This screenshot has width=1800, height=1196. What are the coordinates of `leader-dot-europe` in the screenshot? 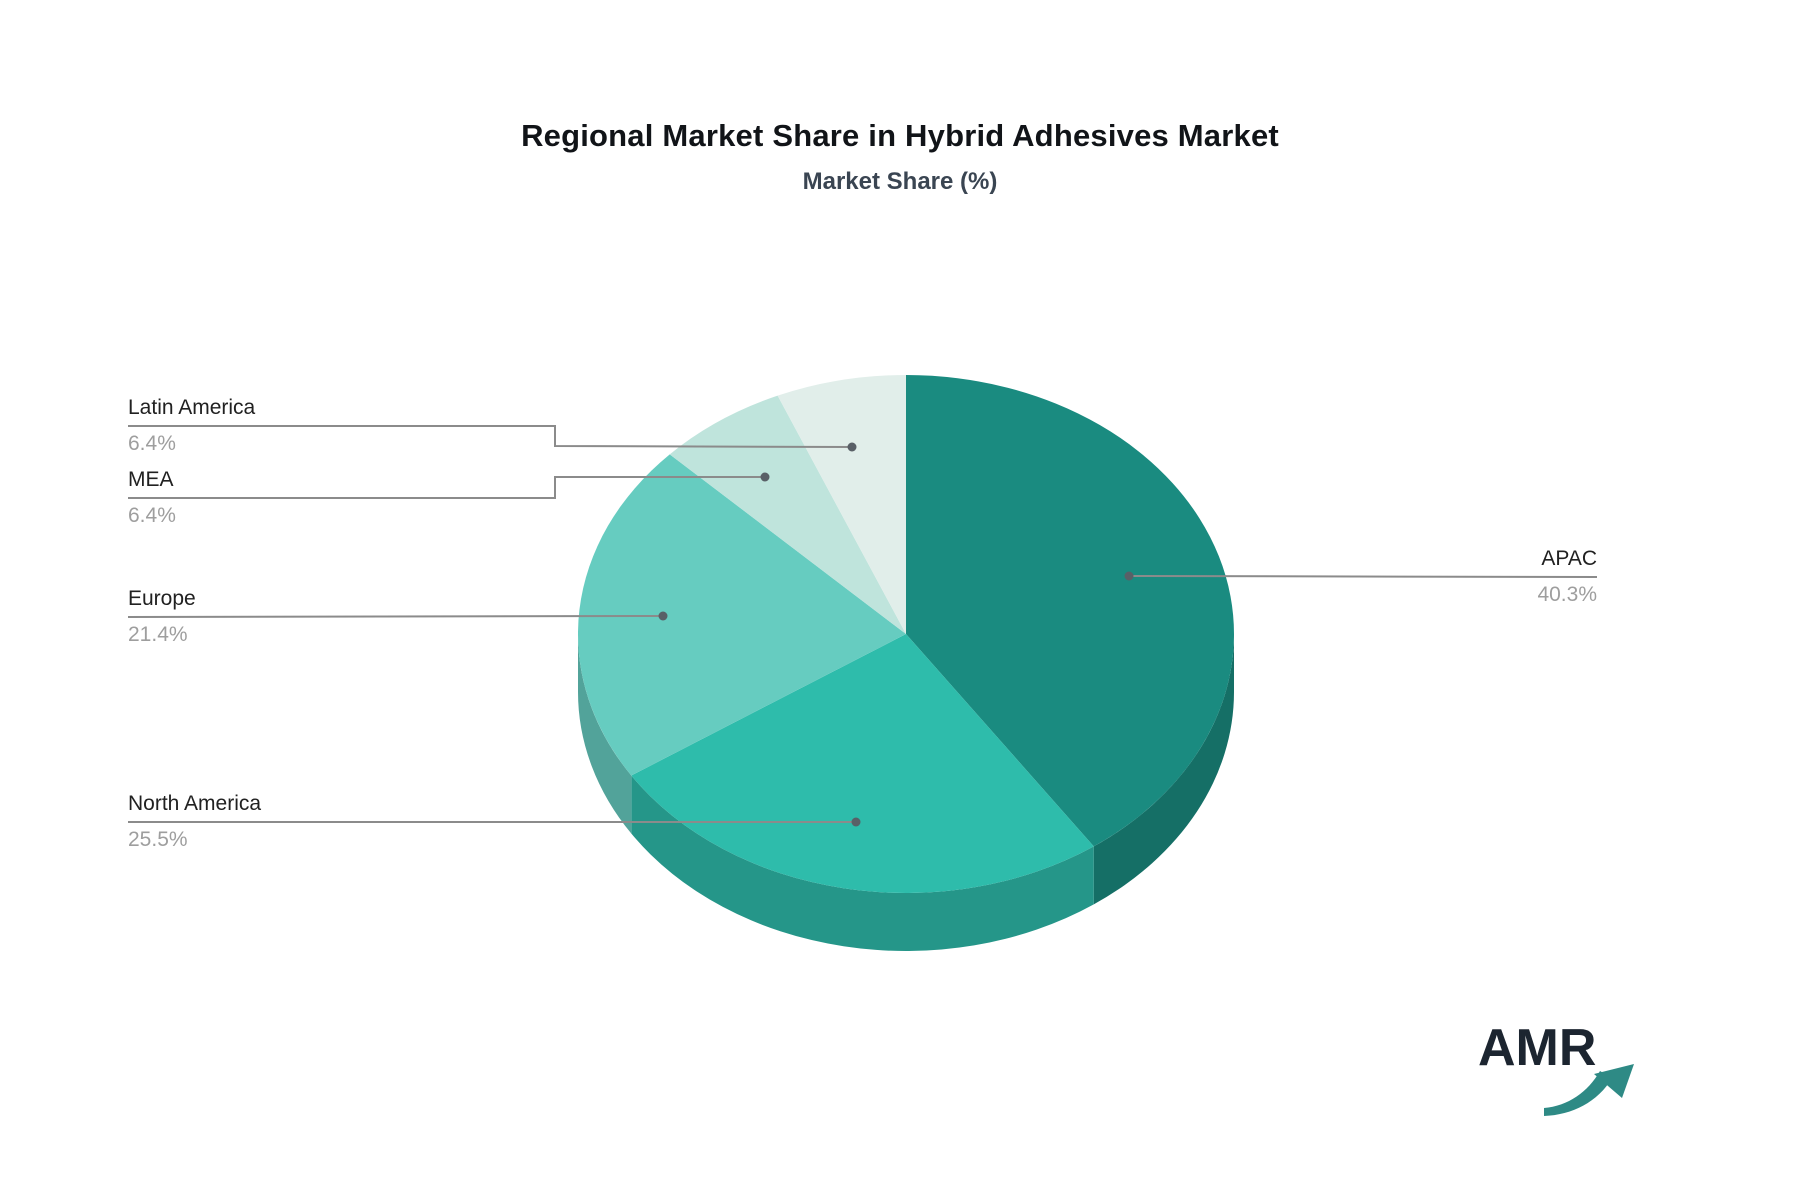 It's located at (663, 616).